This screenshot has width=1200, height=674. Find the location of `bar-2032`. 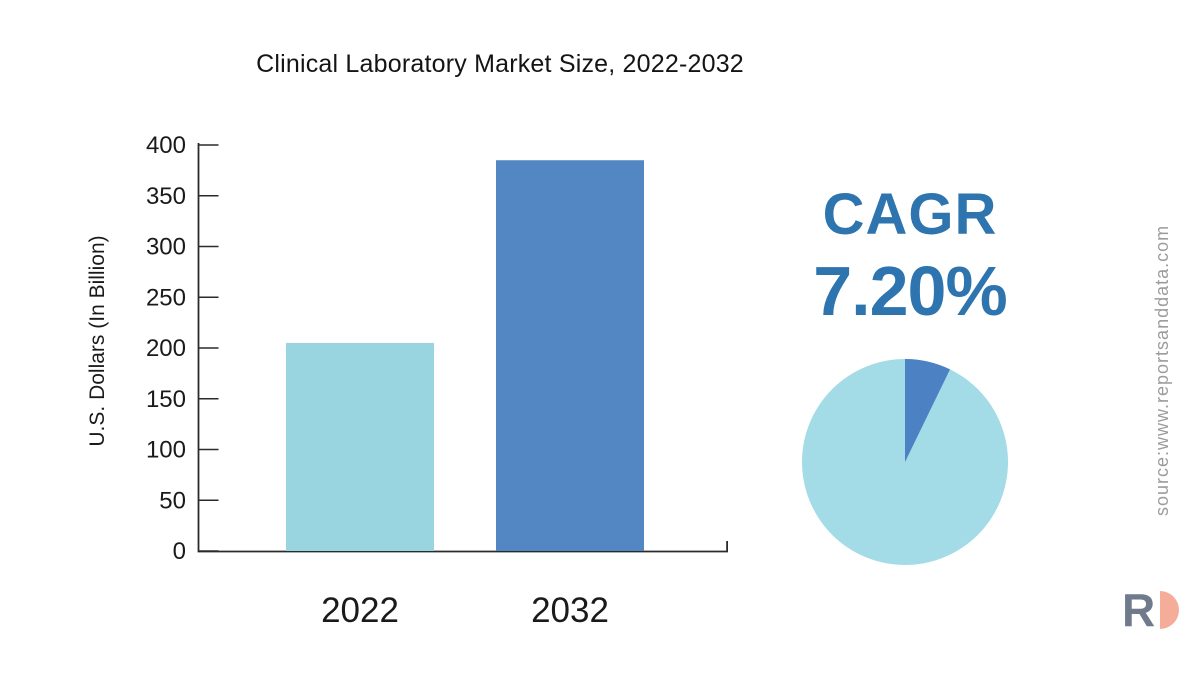

bar-2032 is located at coordinates (570, 355).